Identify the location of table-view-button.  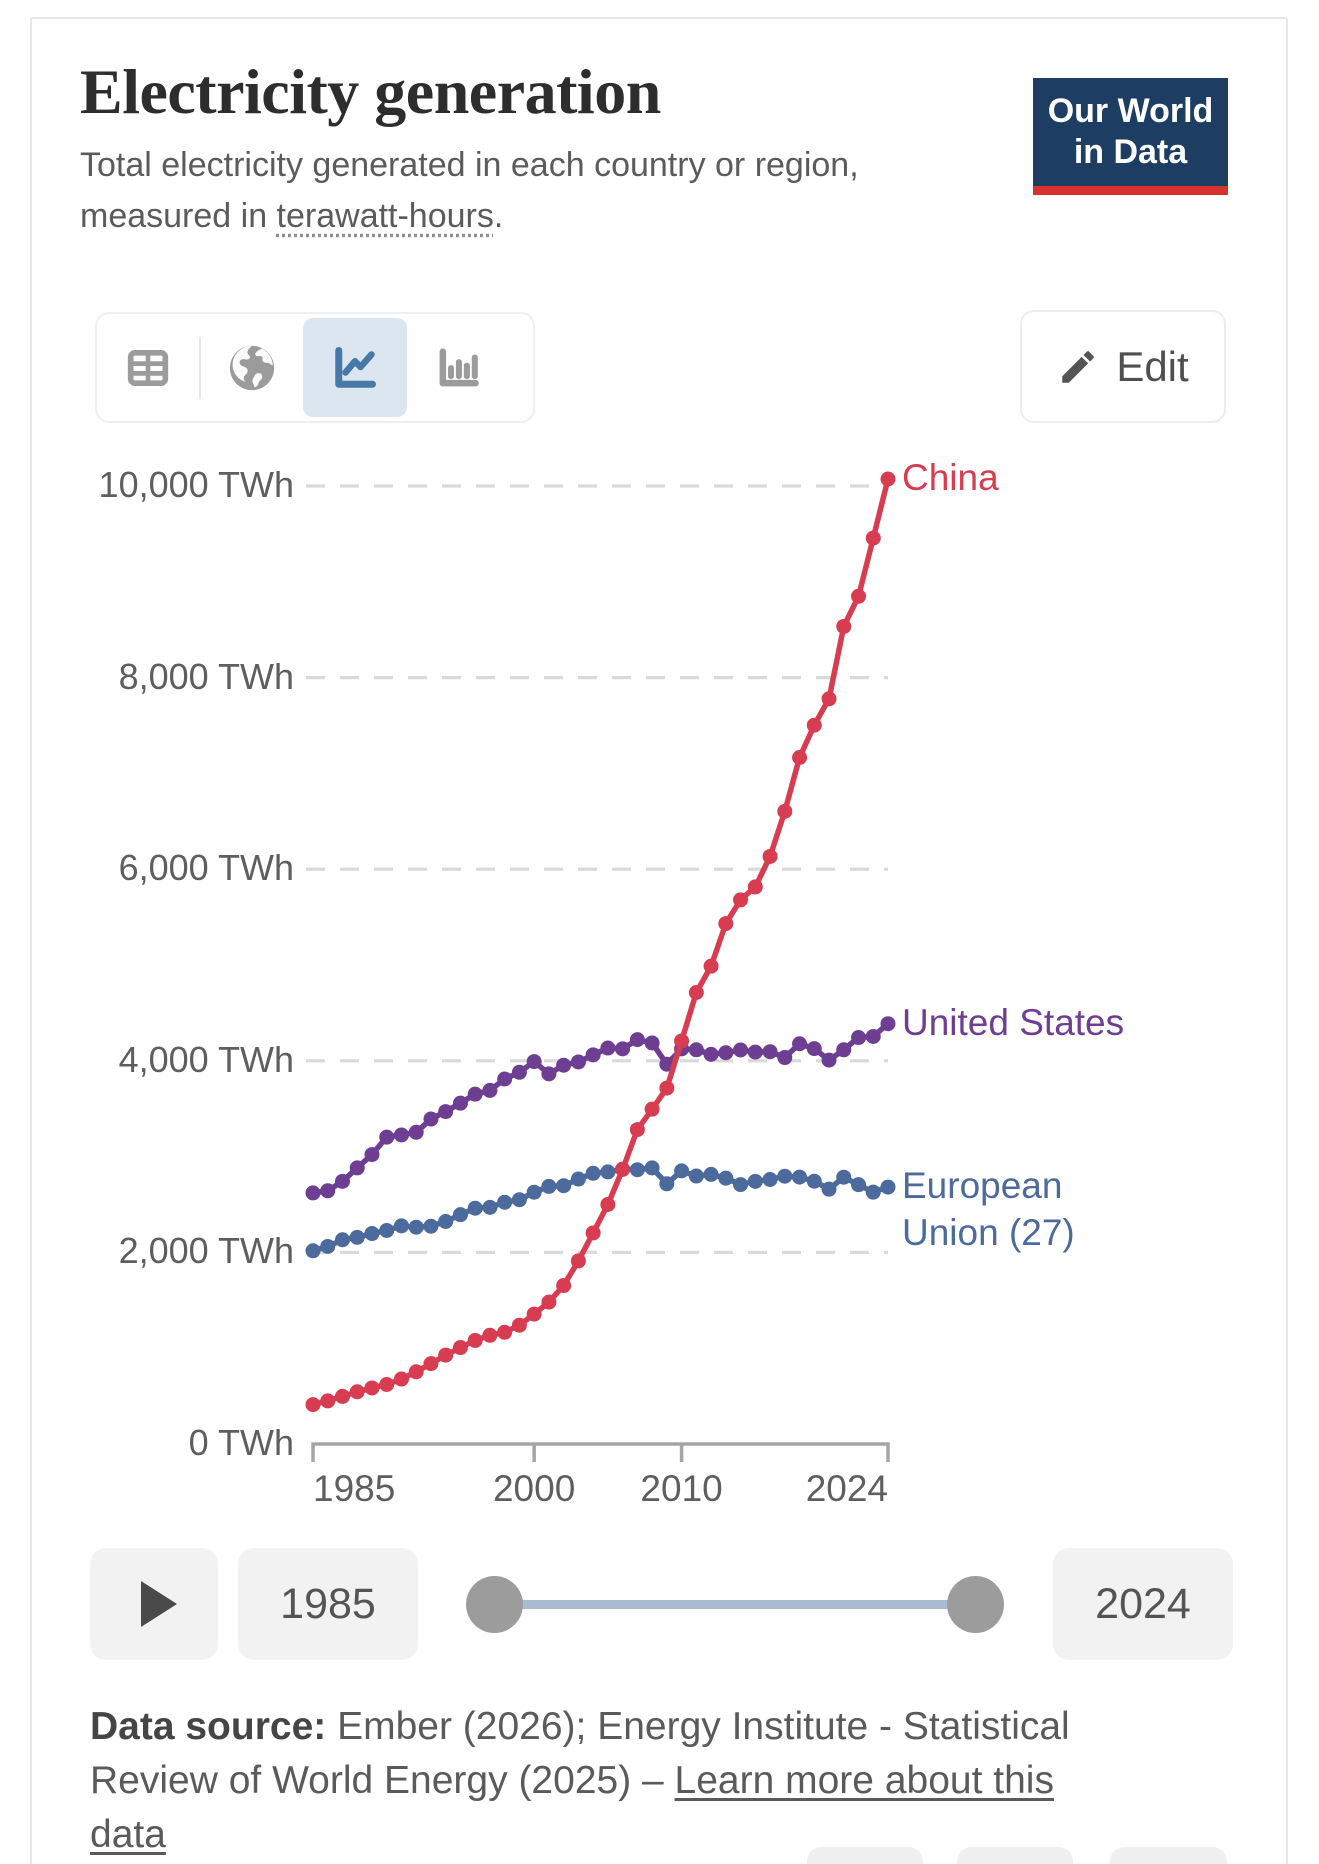
(148, 368).